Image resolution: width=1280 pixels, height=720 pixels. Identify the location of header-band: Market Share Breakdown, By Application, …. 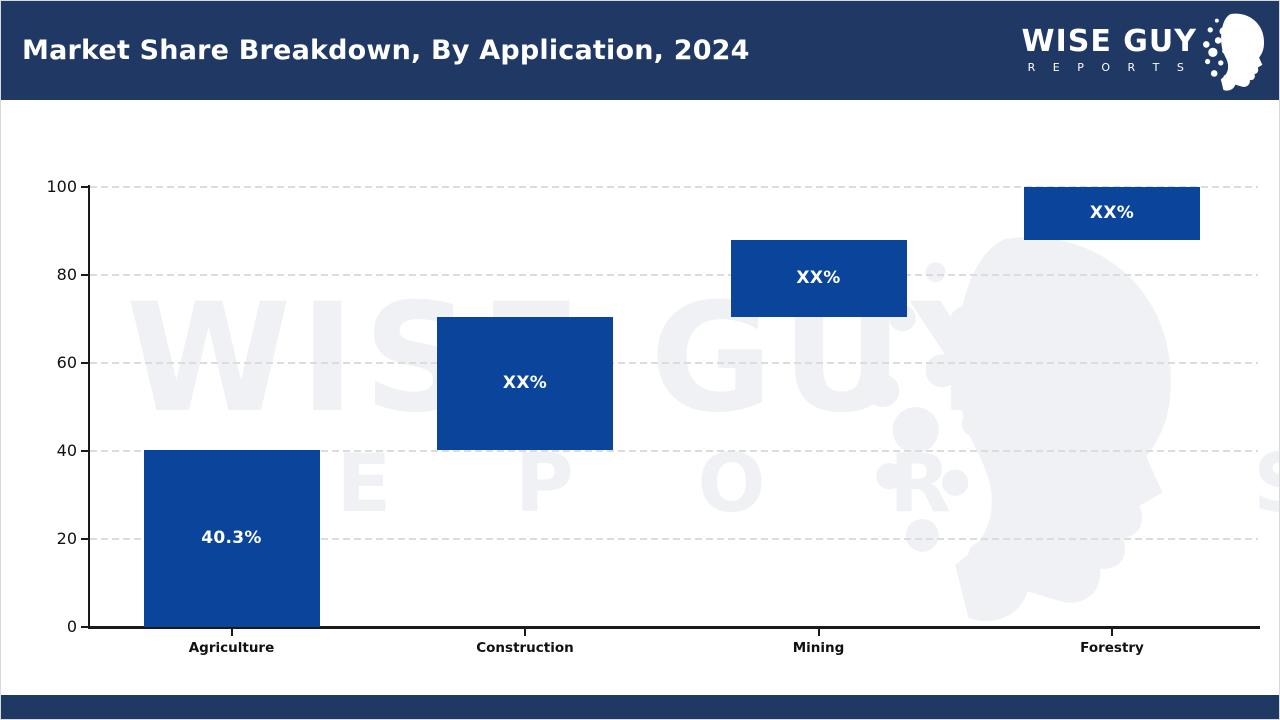
(640, 50).